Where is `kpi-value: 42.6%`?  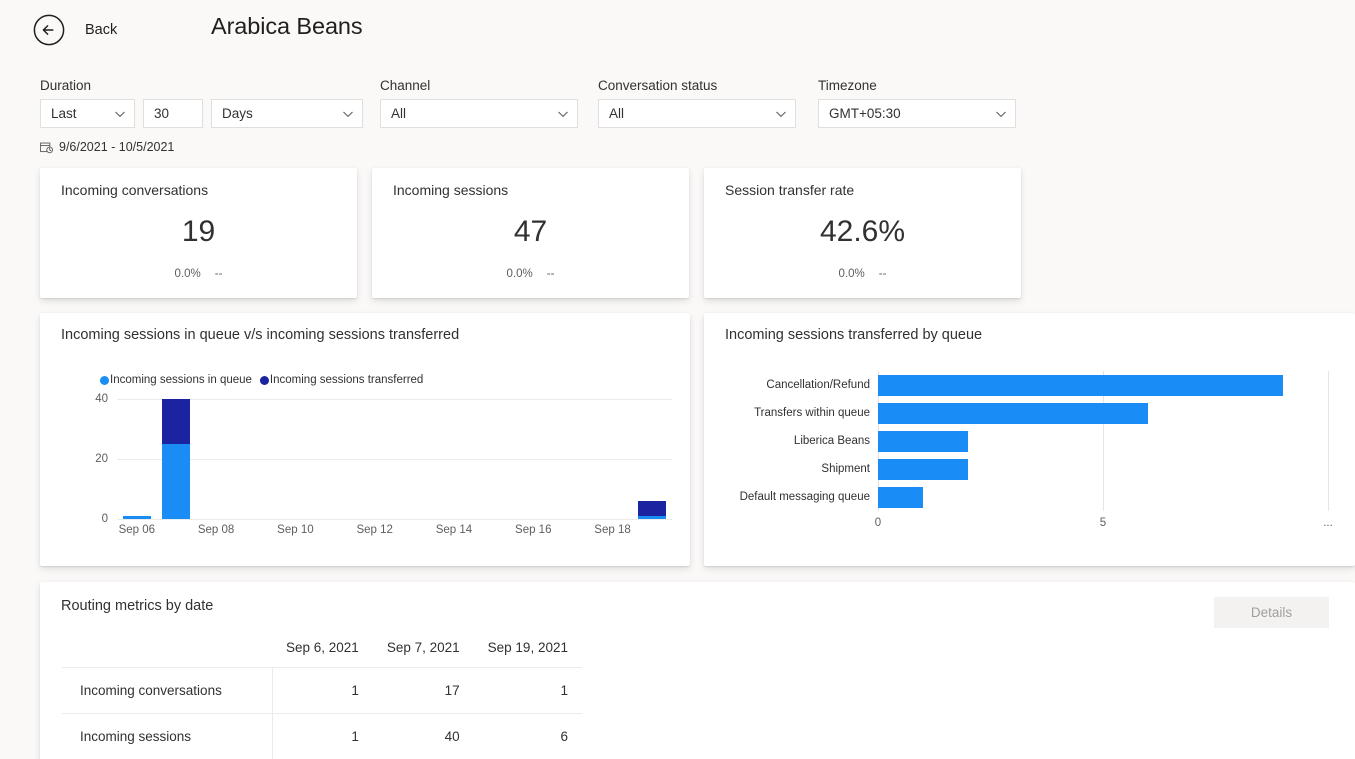 kpi-value: 42.6% is located at coordinates (862, 231).